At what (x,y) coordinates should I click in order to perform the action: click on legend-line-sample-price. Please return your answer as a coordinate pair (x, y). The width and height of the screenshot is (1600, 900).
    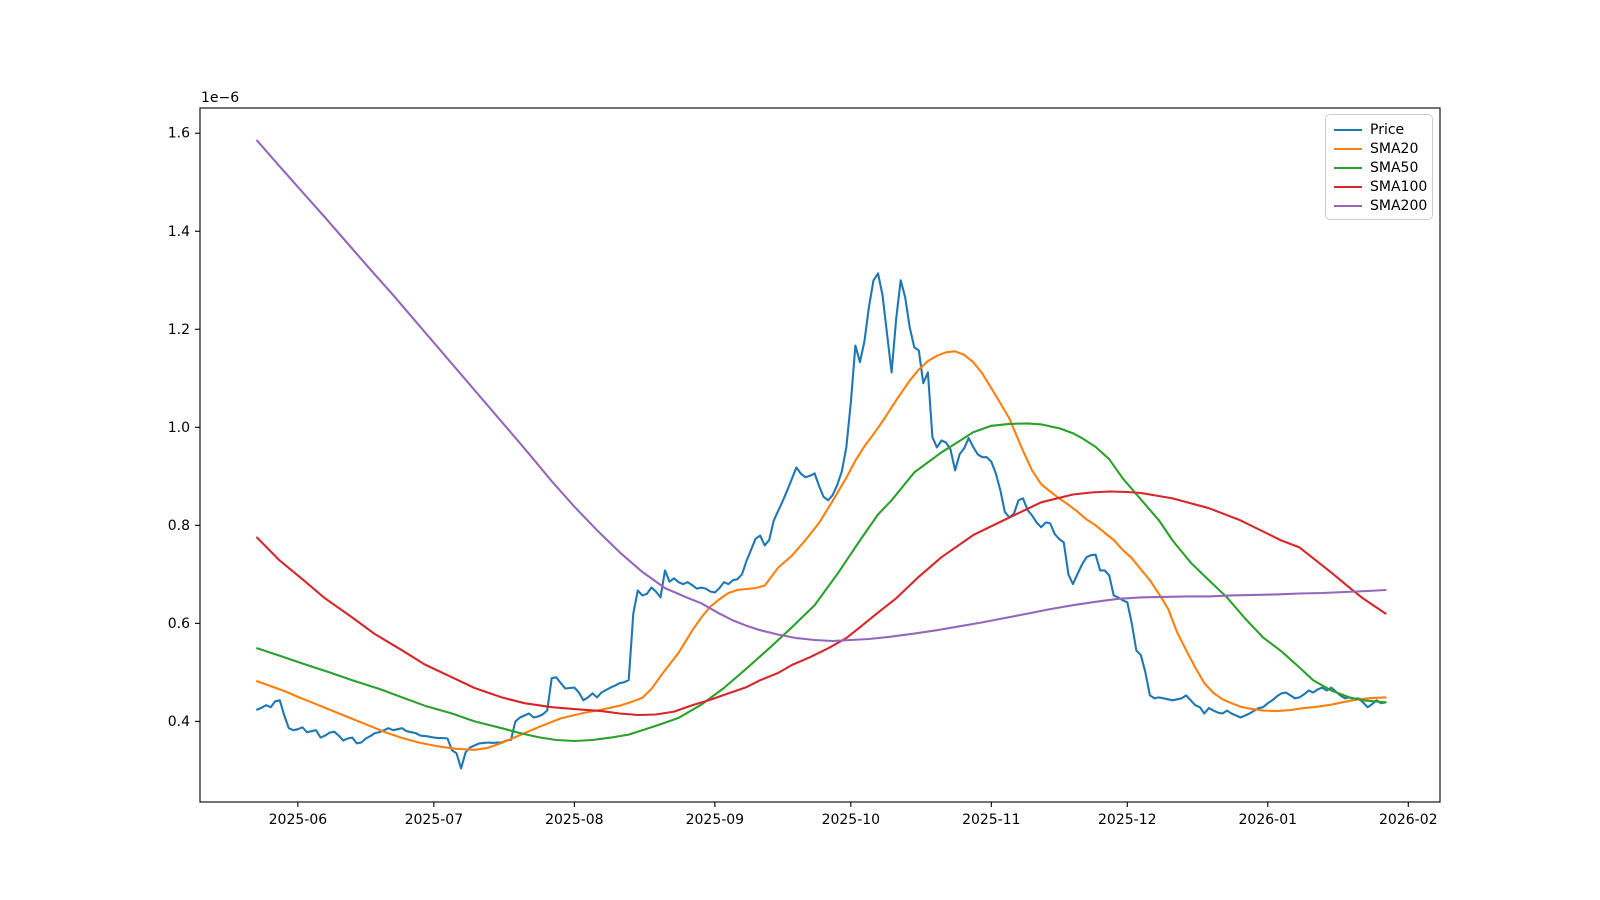
    Looking at the image, I should click on (1348, 129).